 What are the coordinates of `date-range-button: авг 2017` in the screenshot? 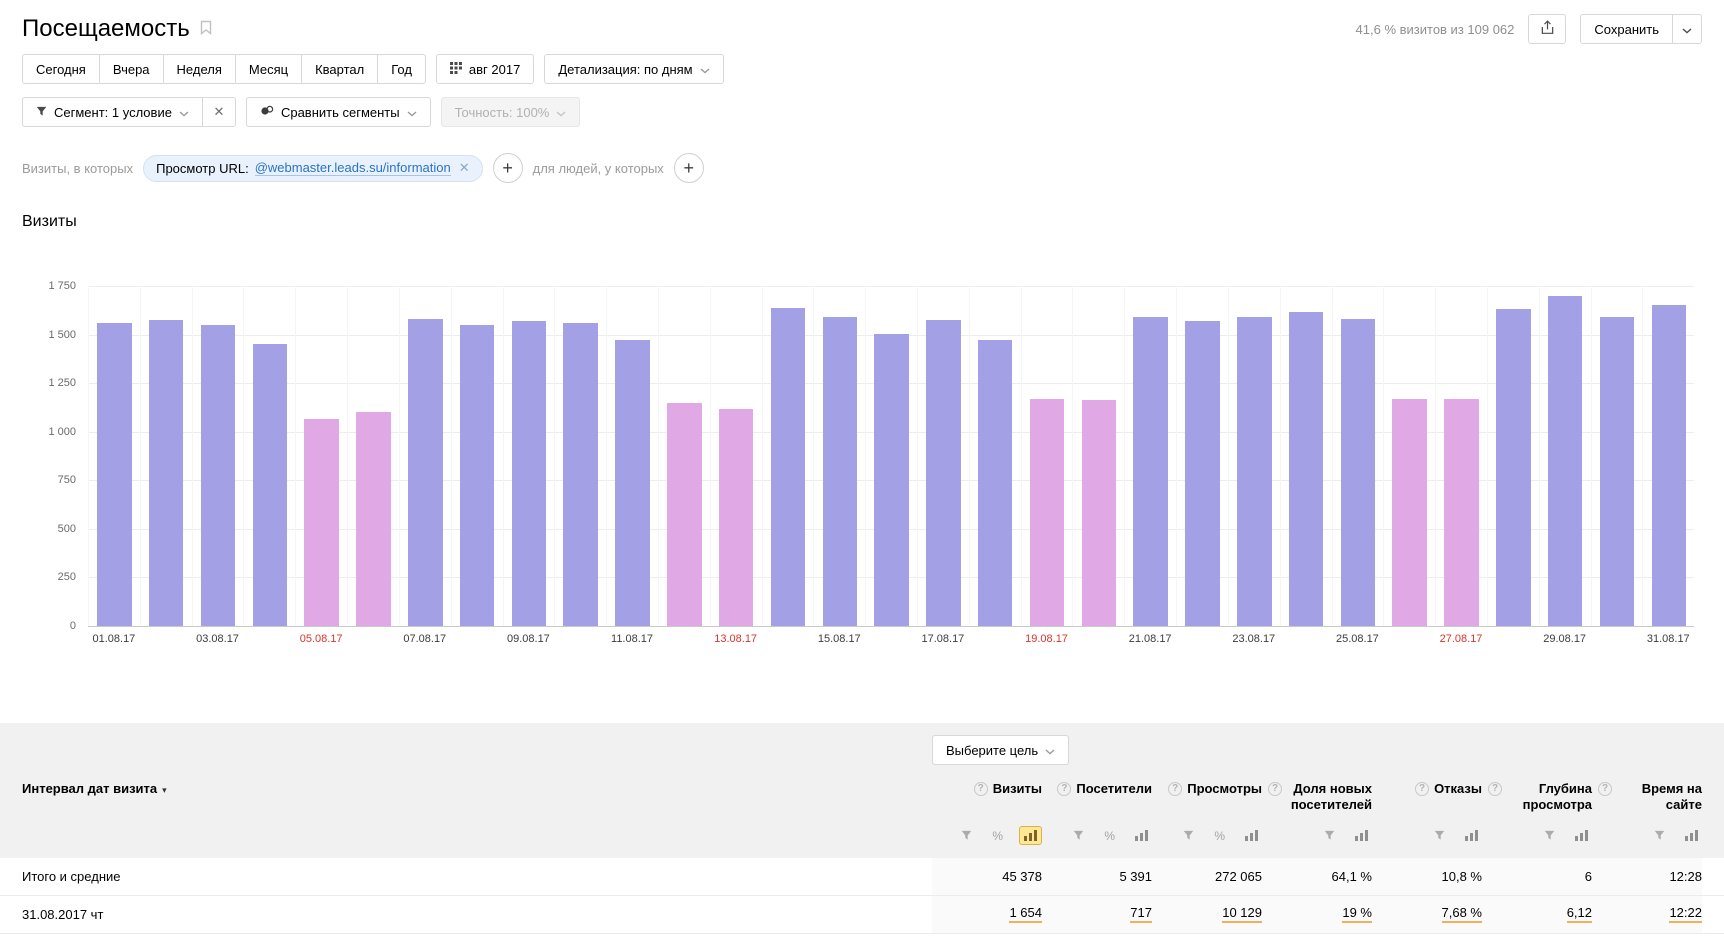 It's located at (485, 69).